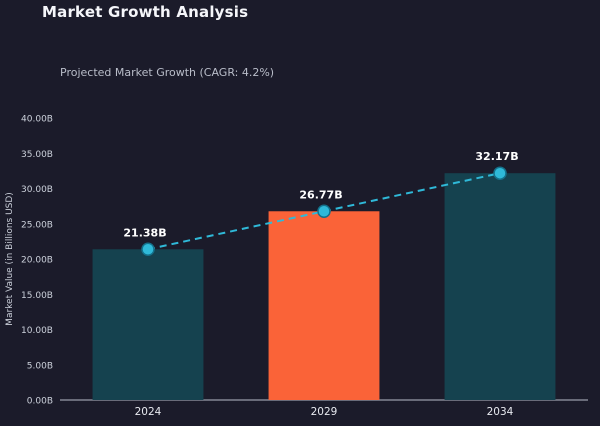 The height and width of the screenshot is (426, 600). I want to click on y-tick-label: 15.00B, so click(37, 296).